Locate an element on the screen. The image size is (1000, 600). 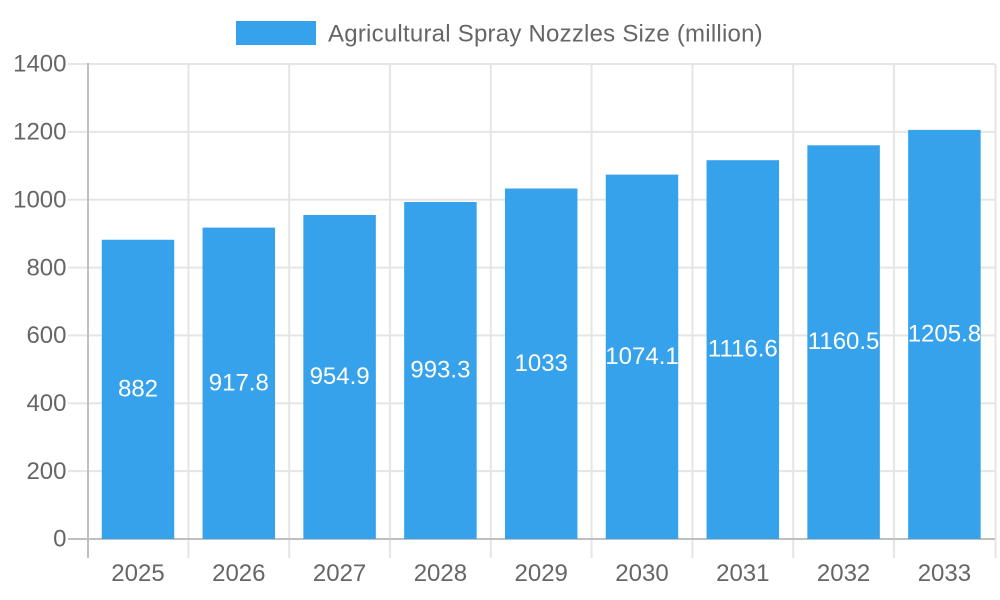
svg-text: 1160.5 is located at coordinates (844, 341).